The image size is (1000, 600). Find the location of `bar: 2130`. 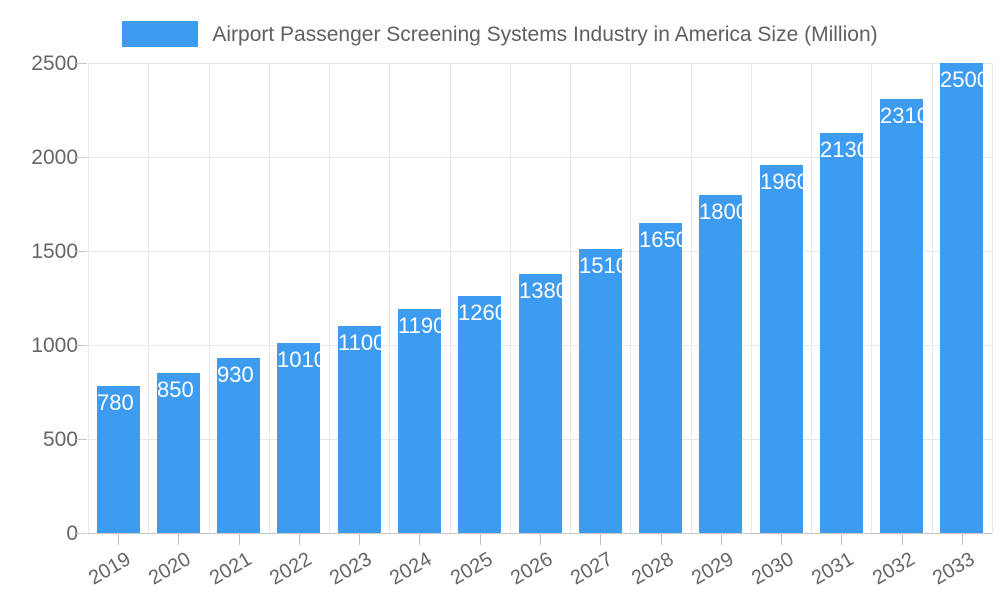

bar: 2130 is located at coordinates (841, 332).